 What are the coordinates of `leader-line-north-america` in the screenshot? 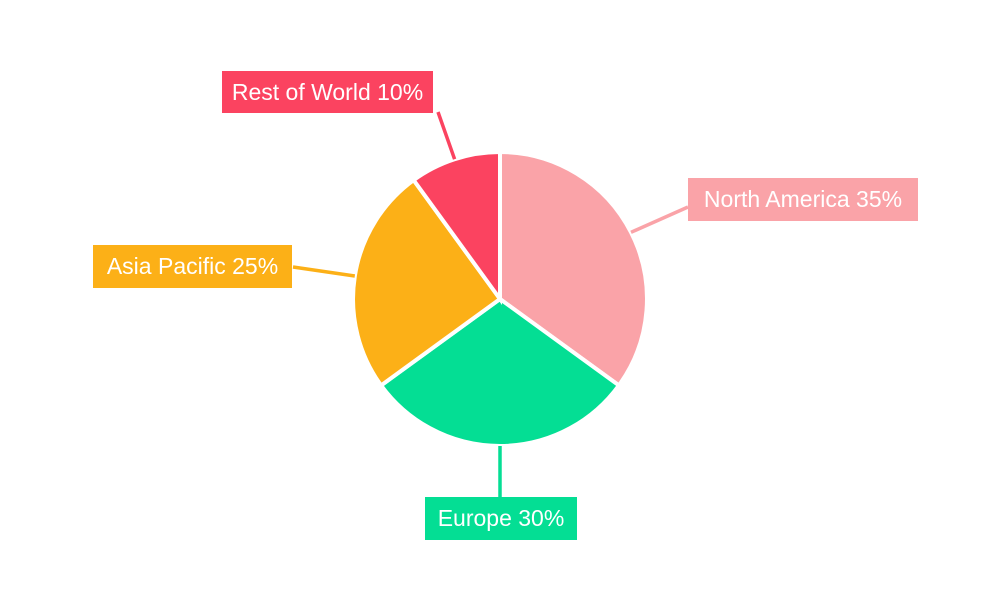 It's located at (659, 219).